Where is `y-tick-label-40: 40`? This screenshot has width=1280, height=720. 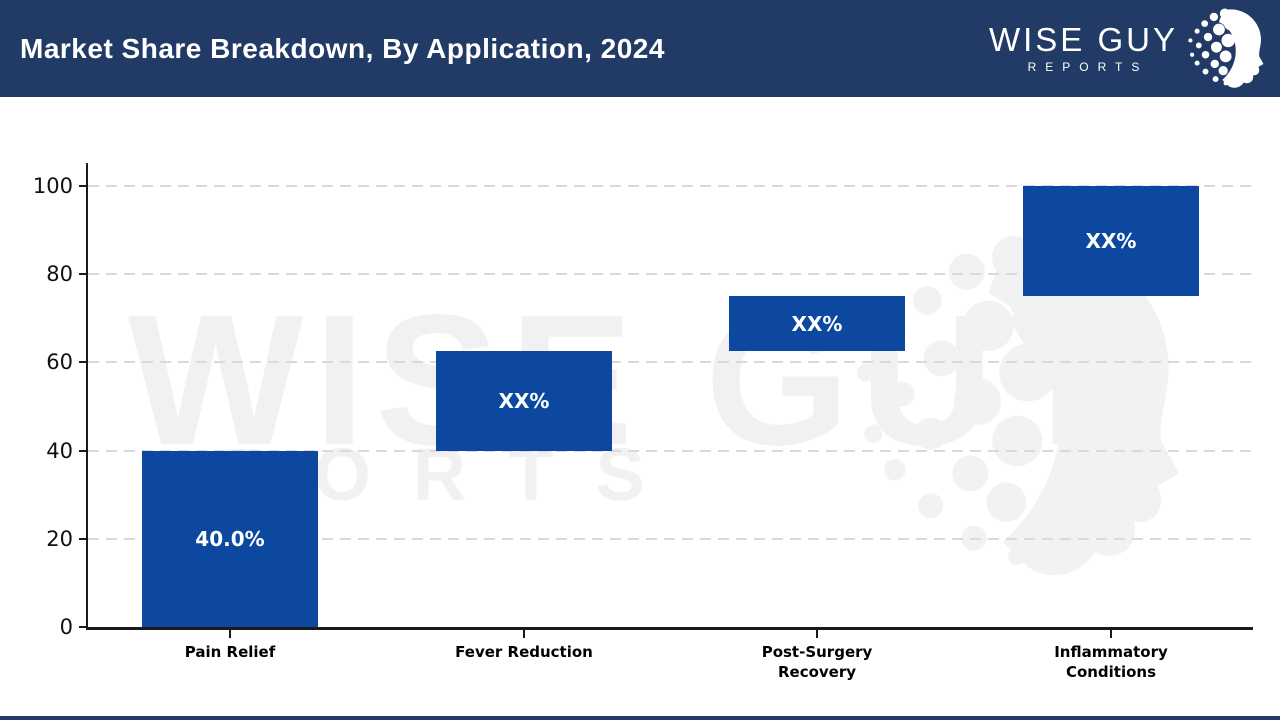
y-tick-label-40: 40 is located at coordinates (59, 450).